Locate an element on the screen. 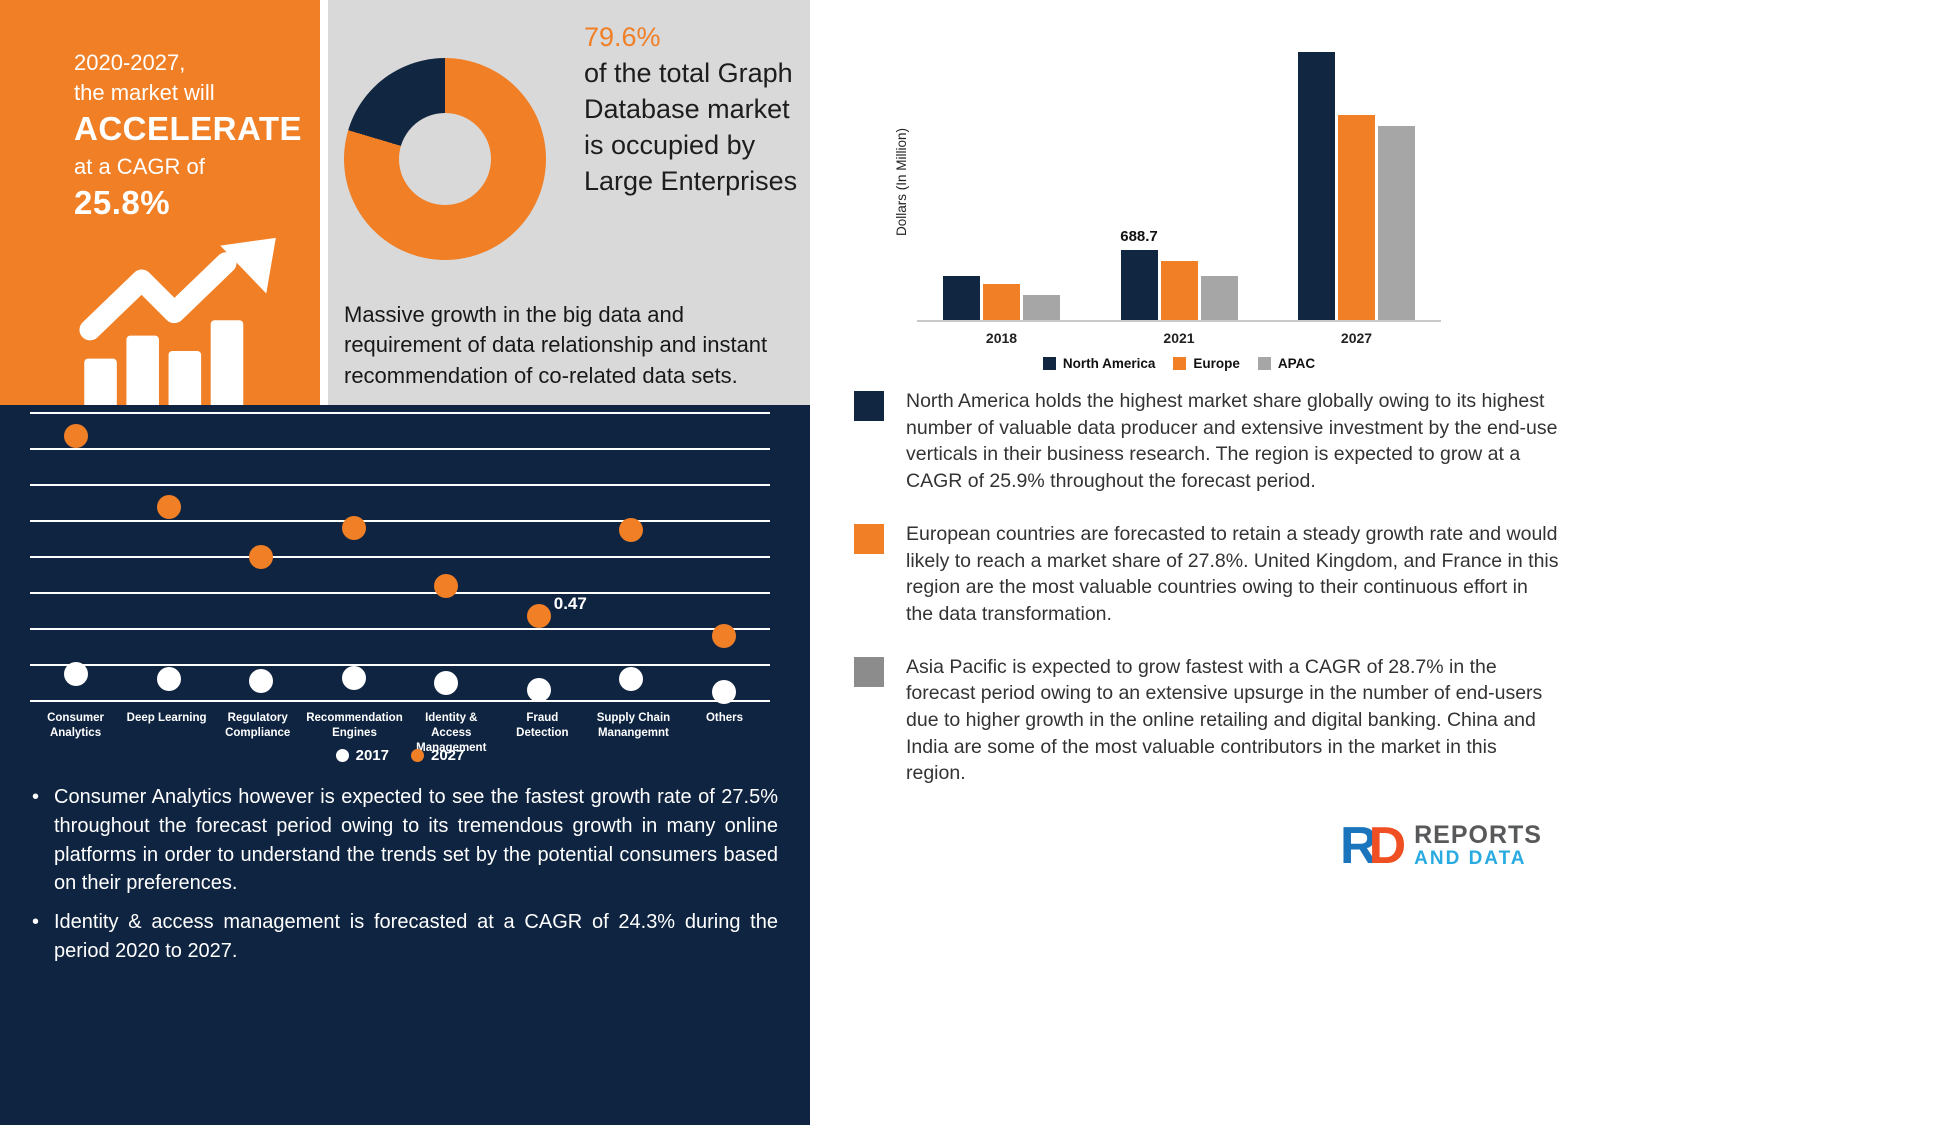  market-will-text: the market will is located at coordinates (144, 92).